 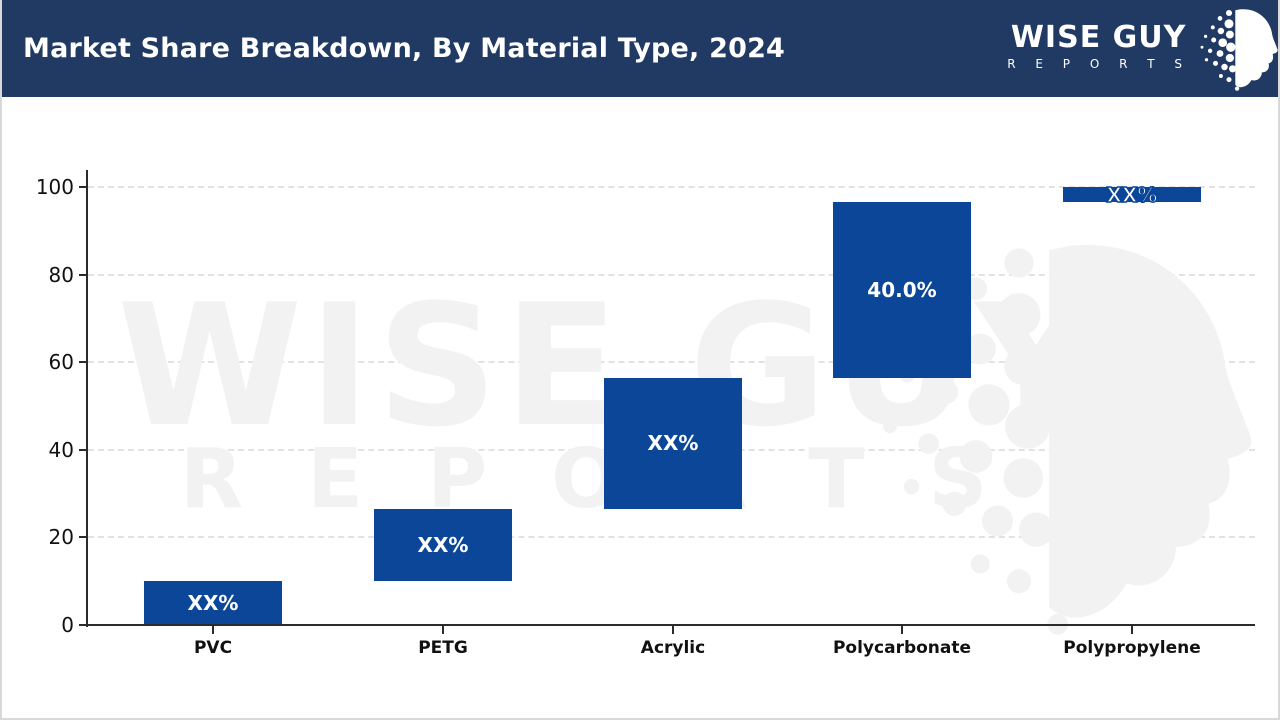 What do you see at coordinates (213, 648) in the screenshot?
I see `x-axis-label-PVC: PVC` at bounding box center [213, 648].